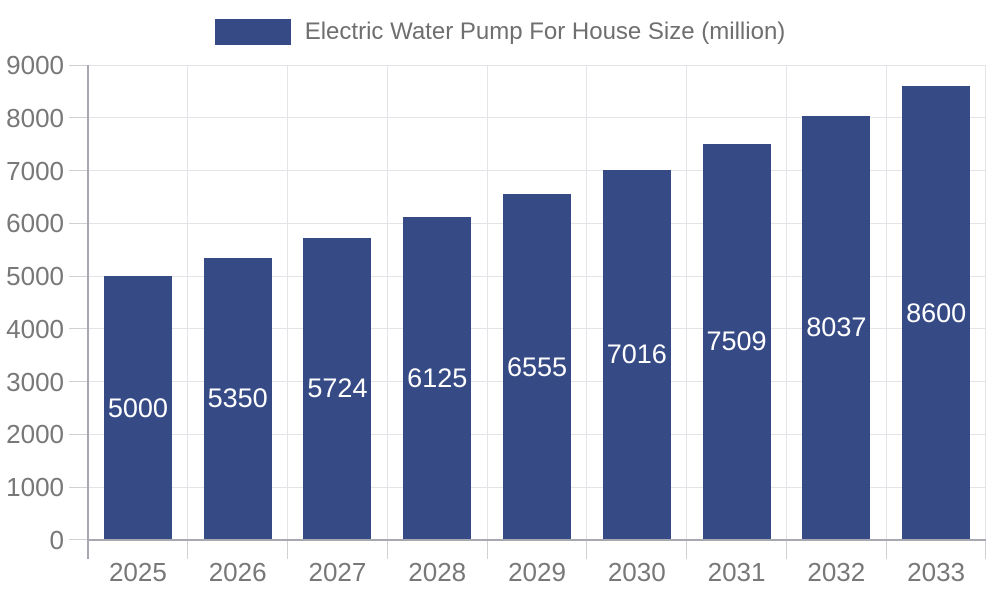 Image resolution: width=1000 pixels, height=600 pixels. Describe the element at coordinates (636, 572) in the screenshot. I see `x-axis-category-label: 2030` at that location.